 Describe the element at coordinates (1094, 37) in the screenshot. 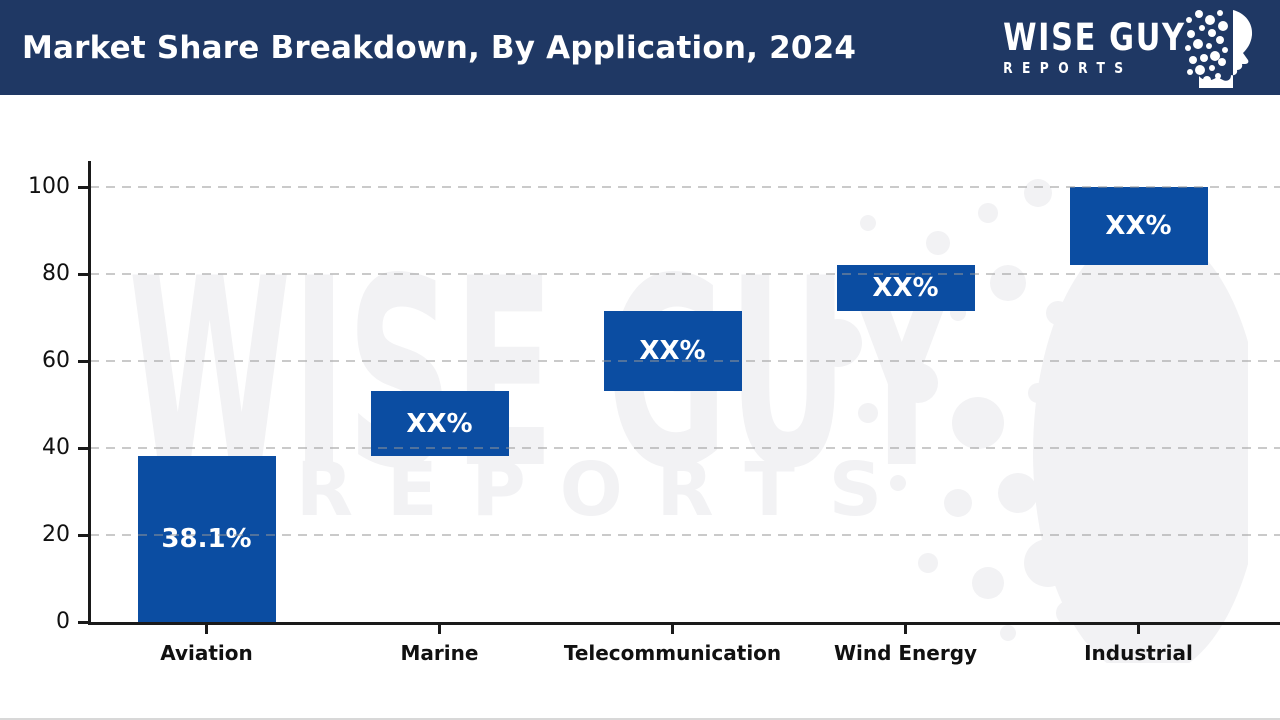

I see `logo-wordmark: WISE GUY` at that location.